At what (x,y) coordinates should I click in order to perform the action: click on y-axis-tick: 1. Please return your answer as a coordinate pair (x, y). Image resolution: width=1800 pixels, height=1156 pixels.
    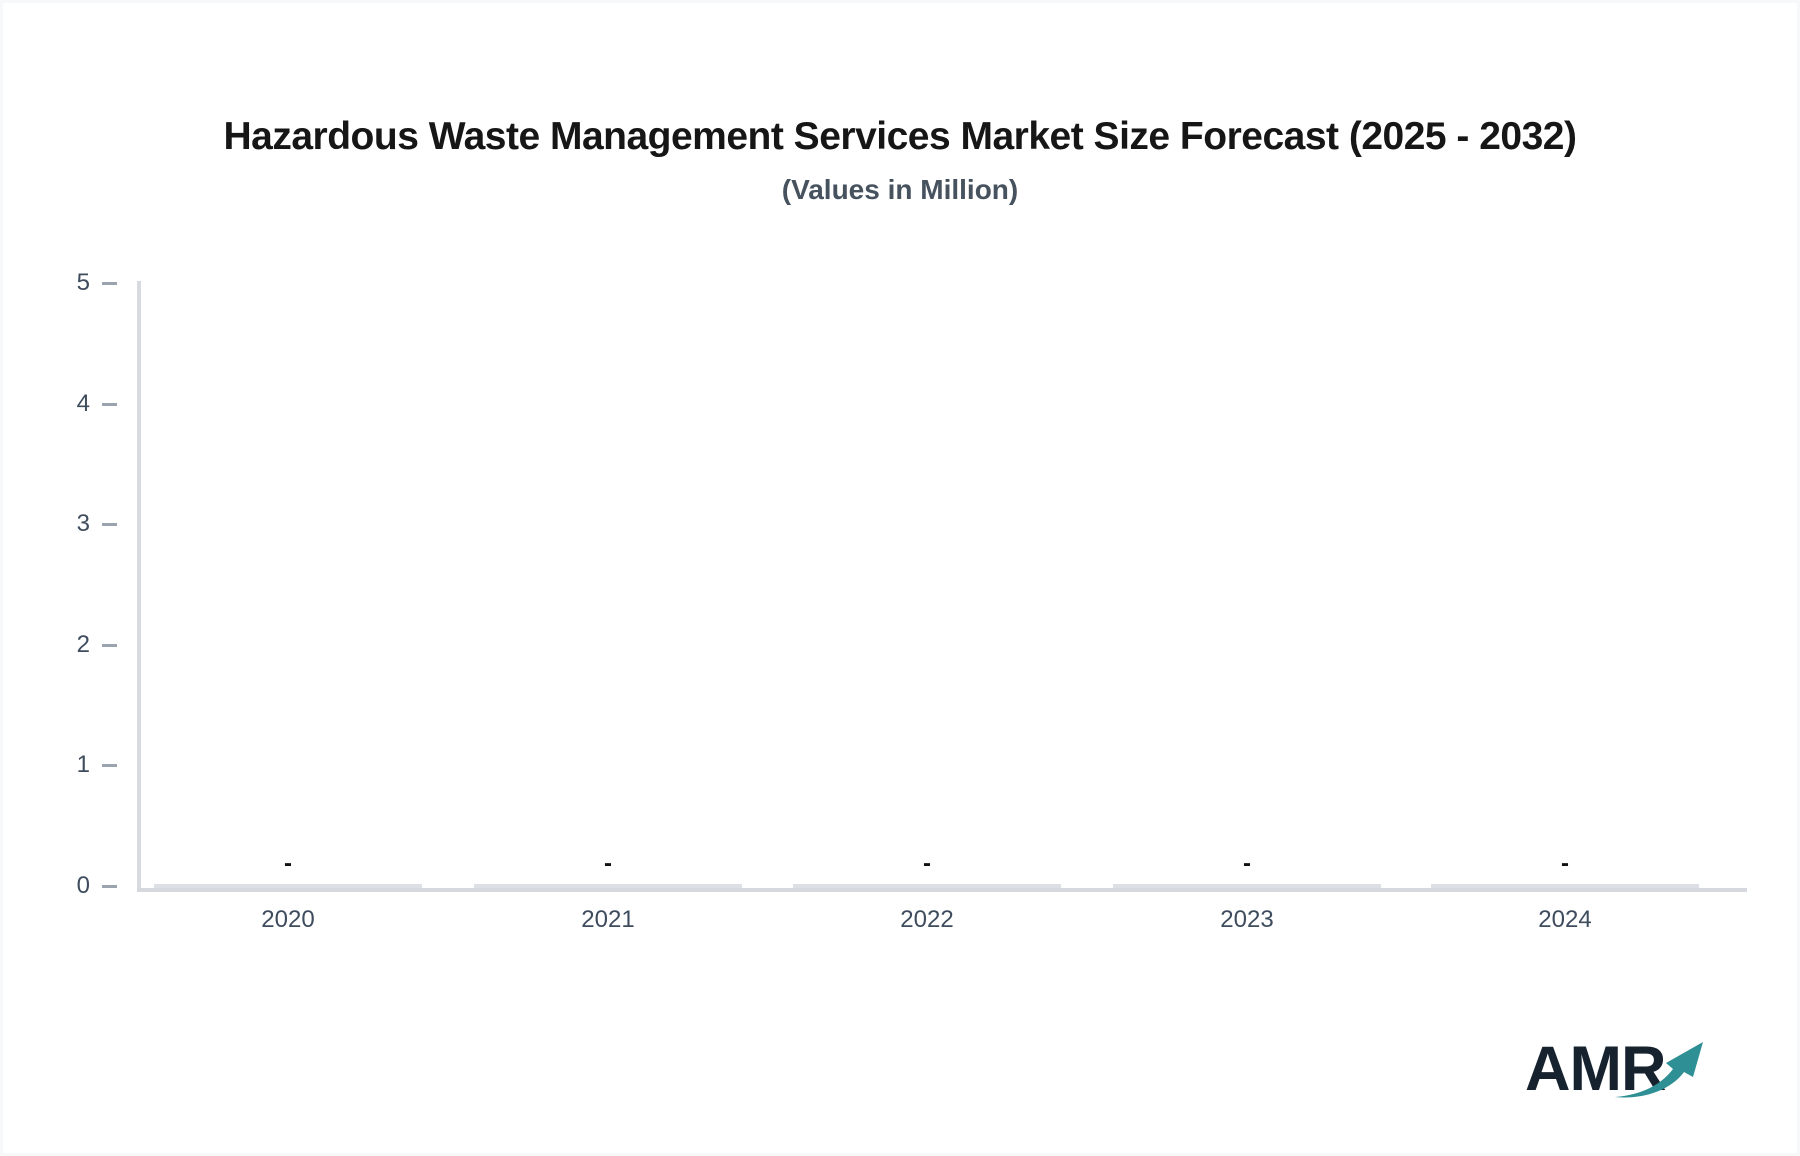
    Looking at the image, I should click on (60, 765).